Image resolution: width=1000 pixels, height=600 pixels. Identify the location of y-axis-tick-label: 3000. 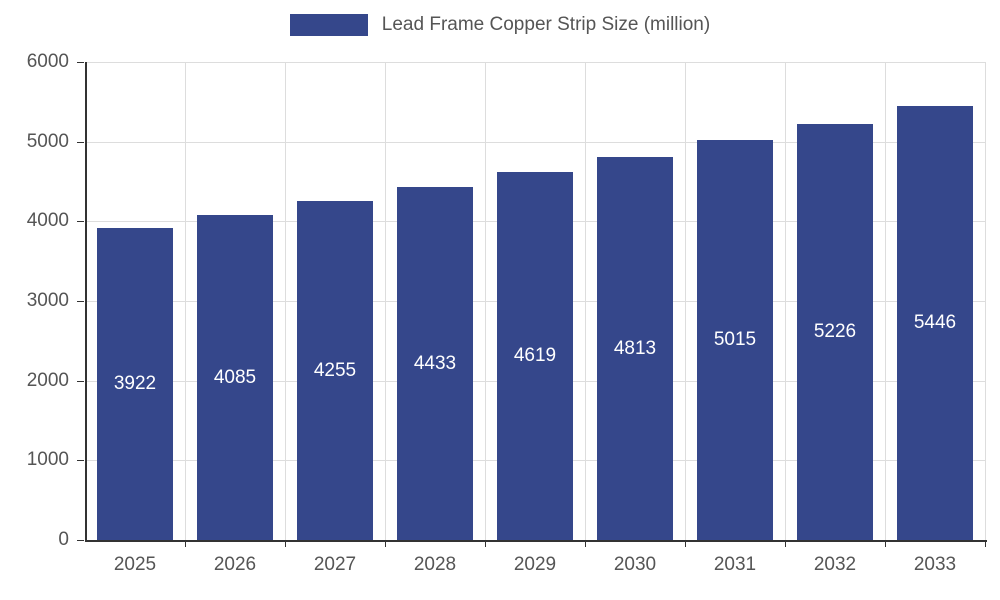
(47, 300).